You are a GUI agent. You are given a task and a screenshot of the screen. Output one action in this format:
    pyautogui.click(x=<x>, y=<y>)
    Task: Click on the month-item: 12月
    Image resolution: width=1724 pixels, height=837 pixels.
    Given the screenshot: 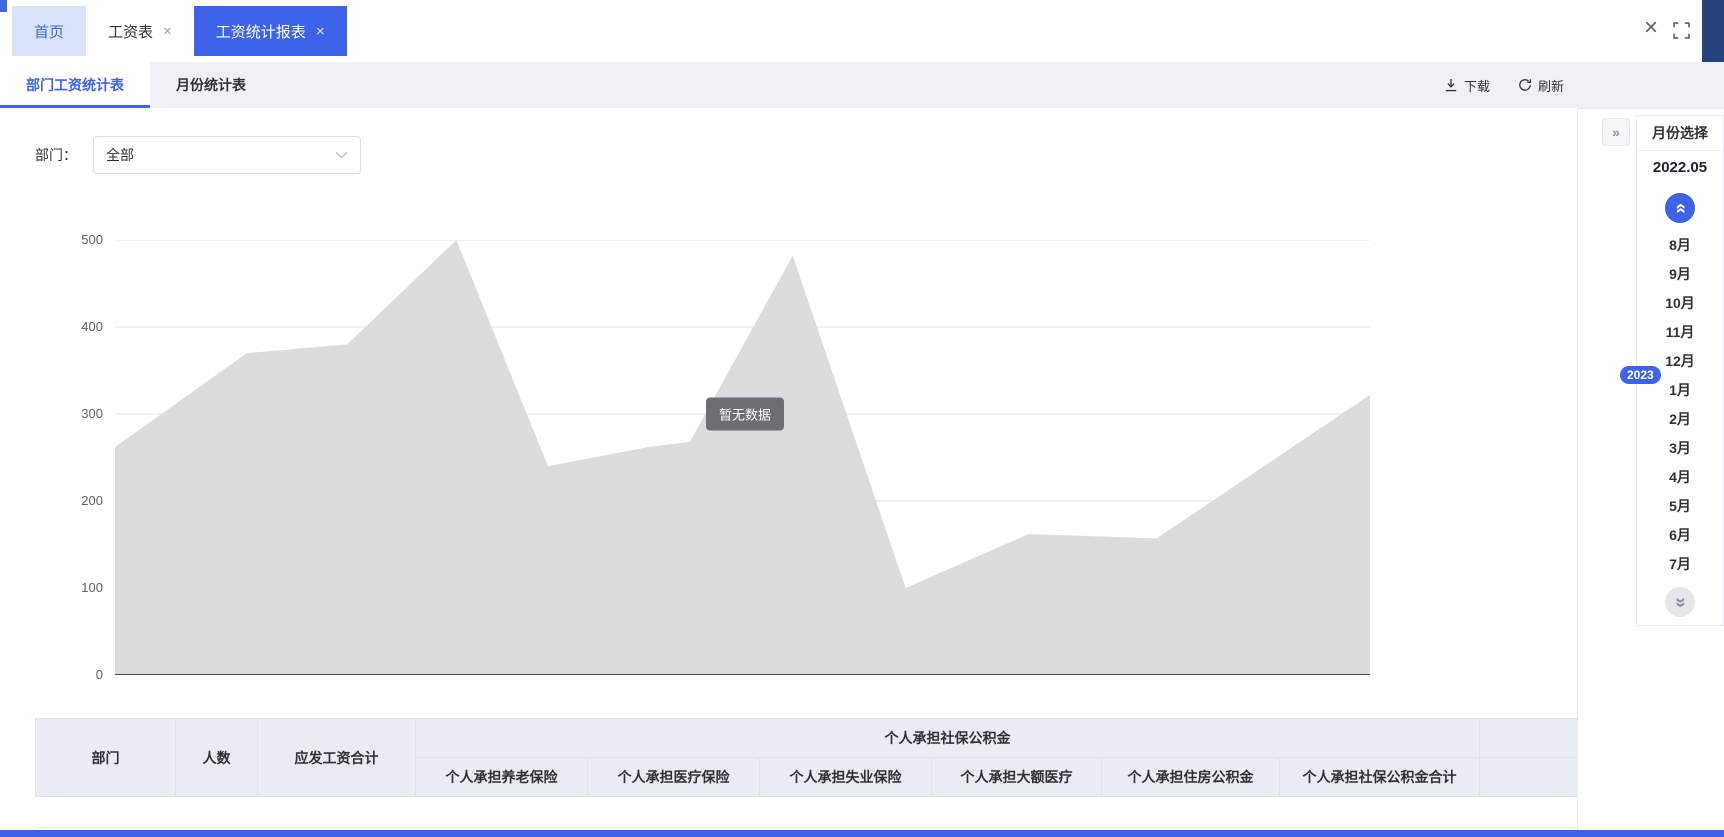 What is the action you would take?
    pyautogui.click(x=1680, y=361)
    